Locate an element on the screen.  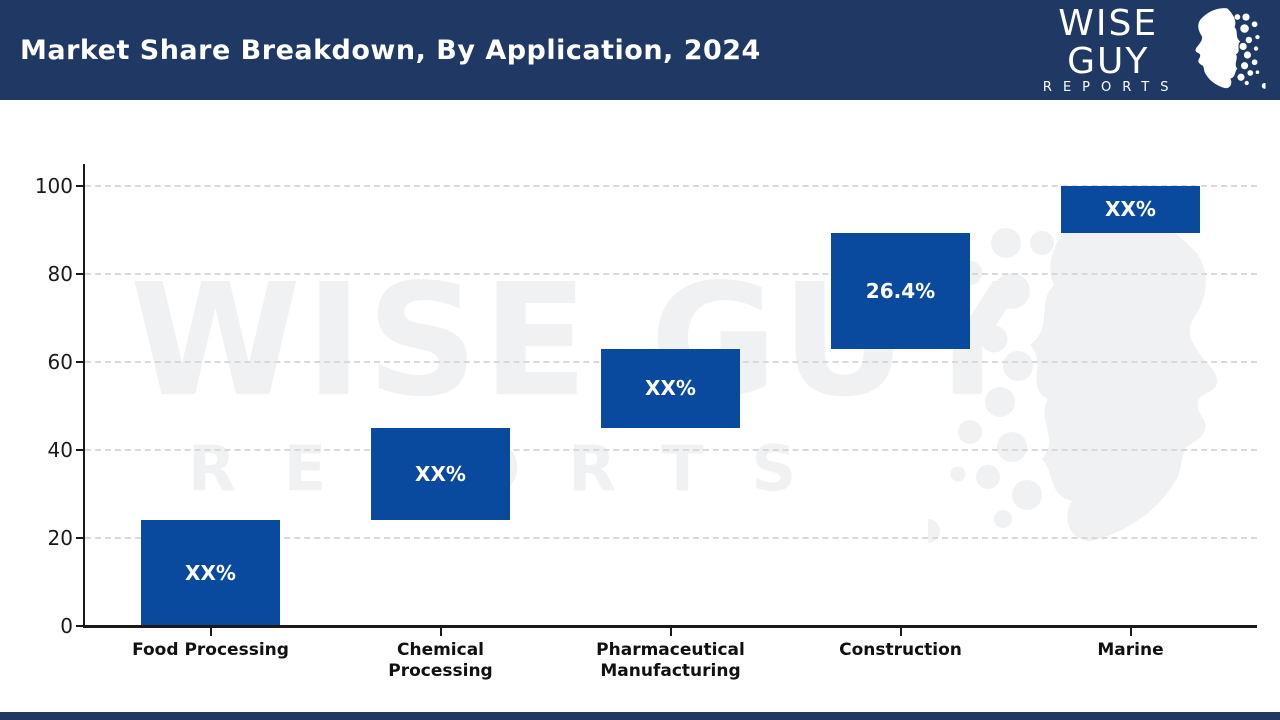
bar-pharmaceutical-manufacturing: XX% is located at coordinates (670, 388).